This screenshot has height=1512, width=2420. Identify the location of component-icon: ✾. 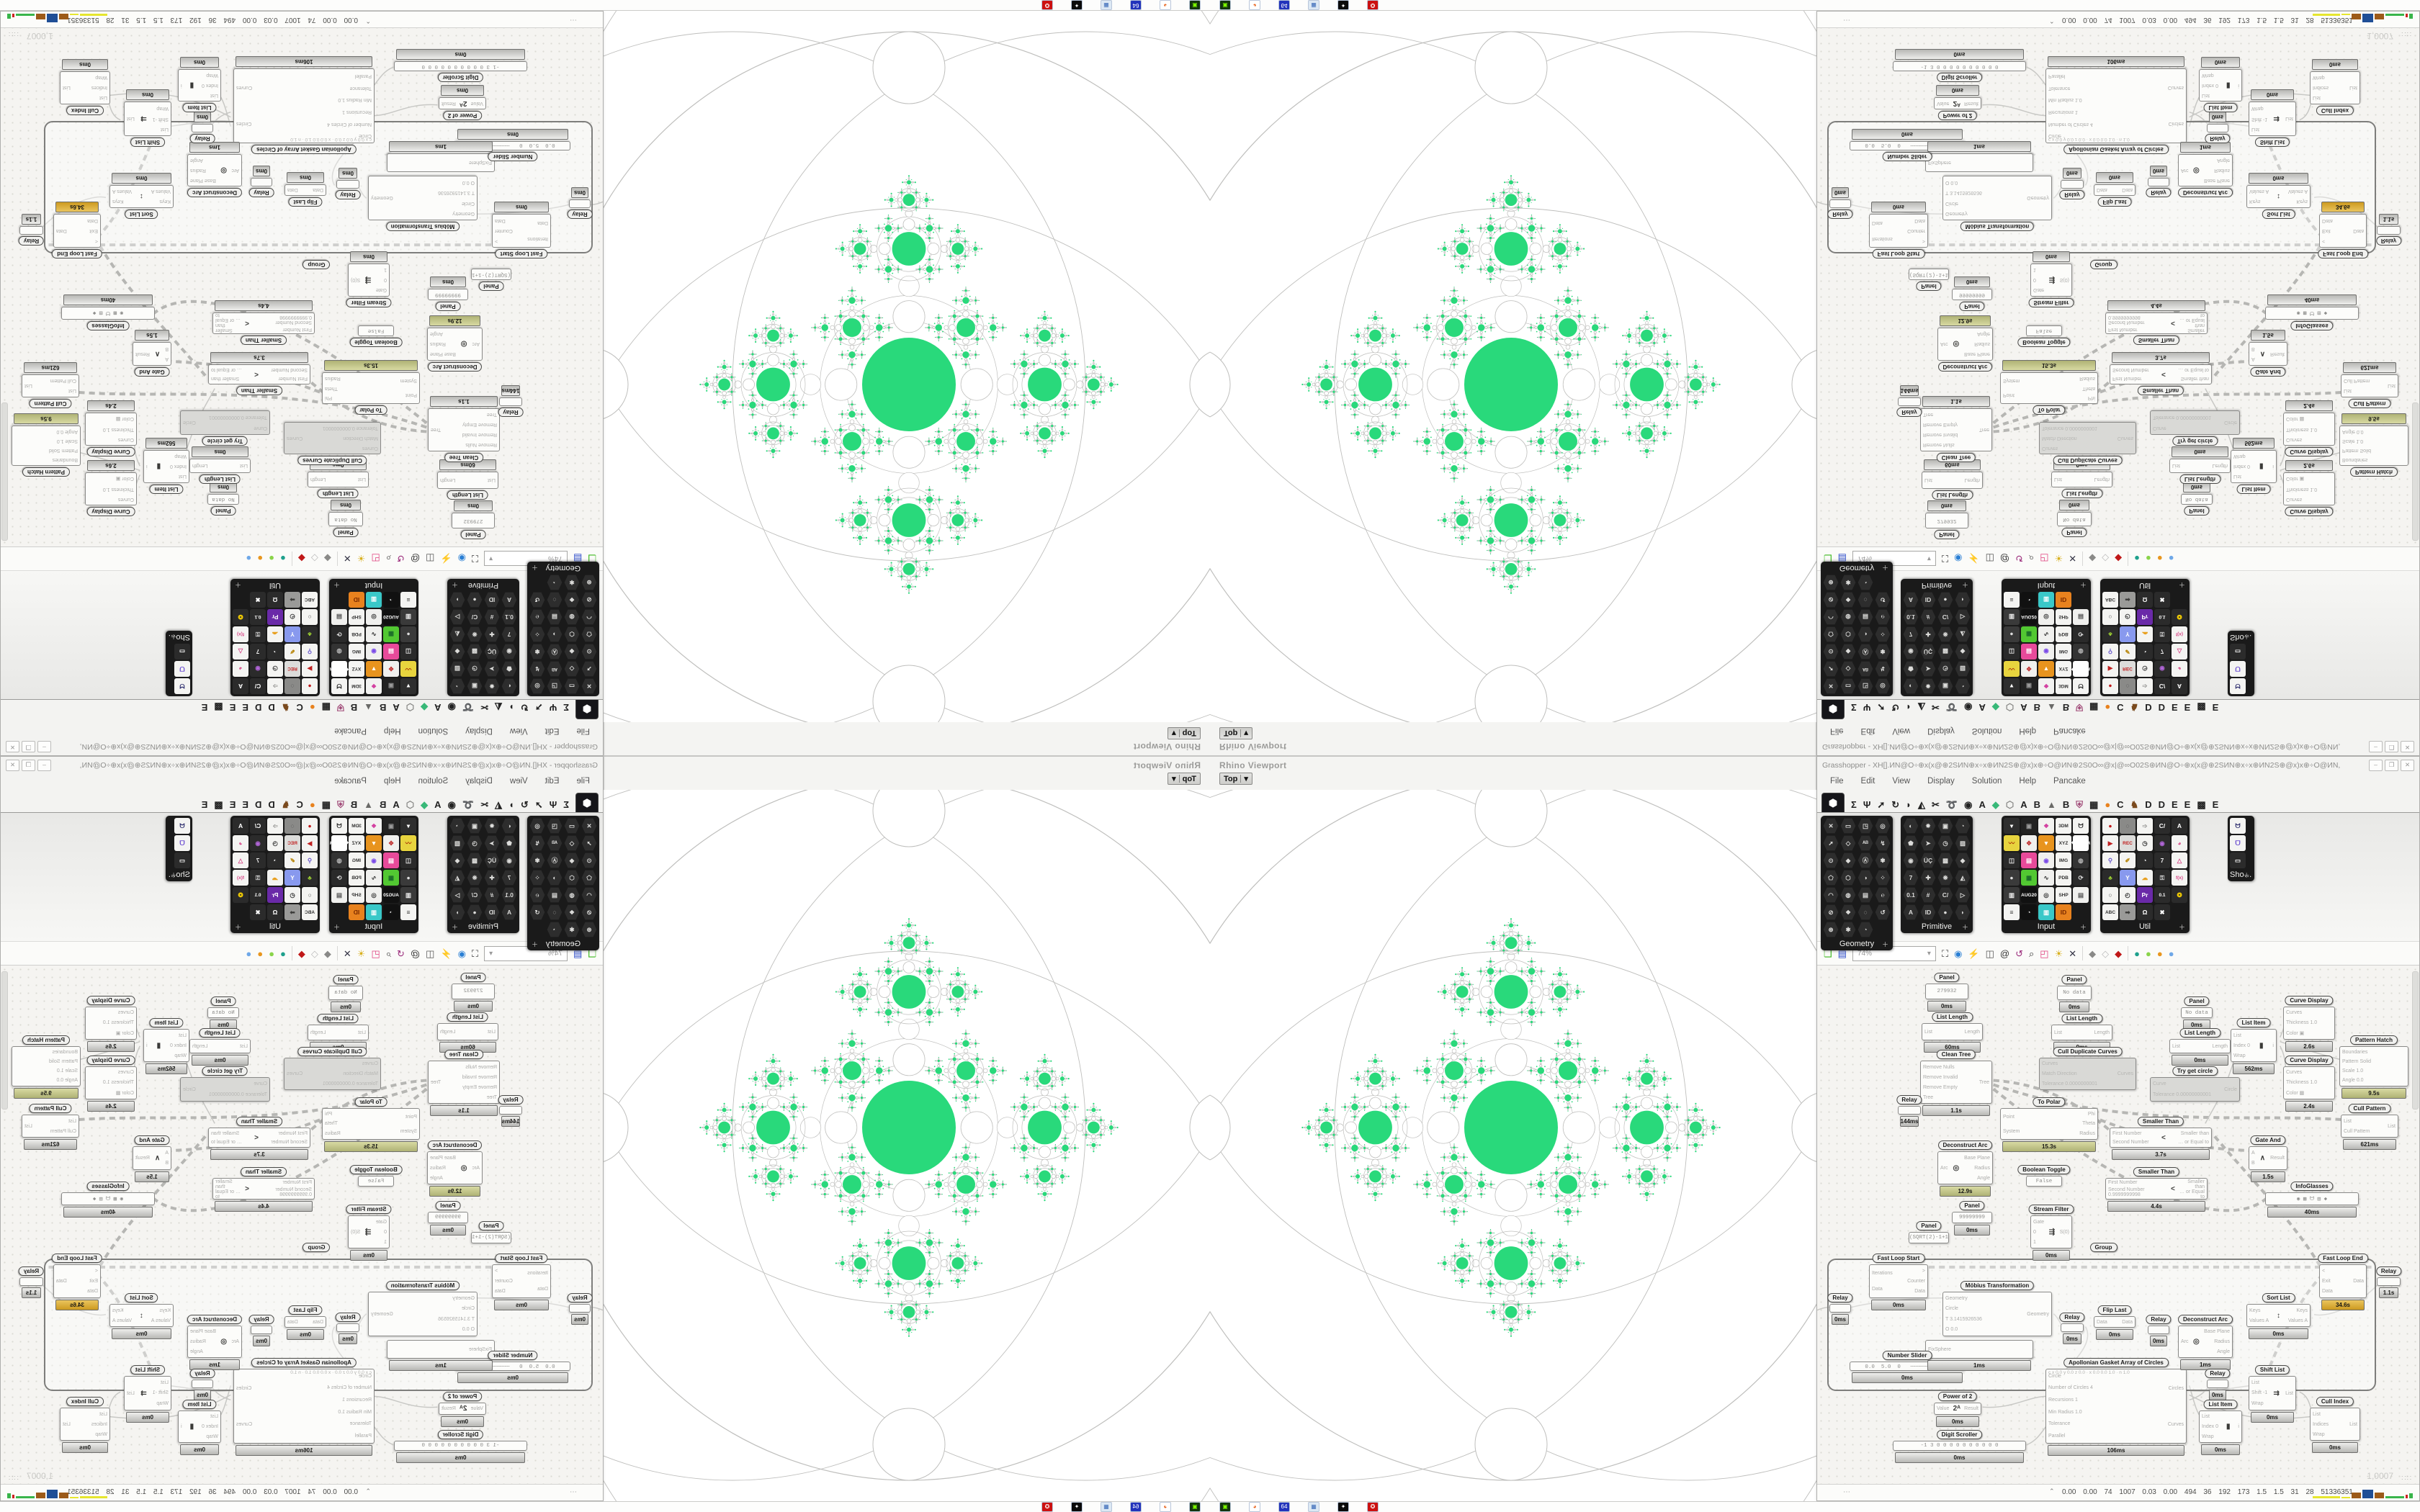
(537, 652).